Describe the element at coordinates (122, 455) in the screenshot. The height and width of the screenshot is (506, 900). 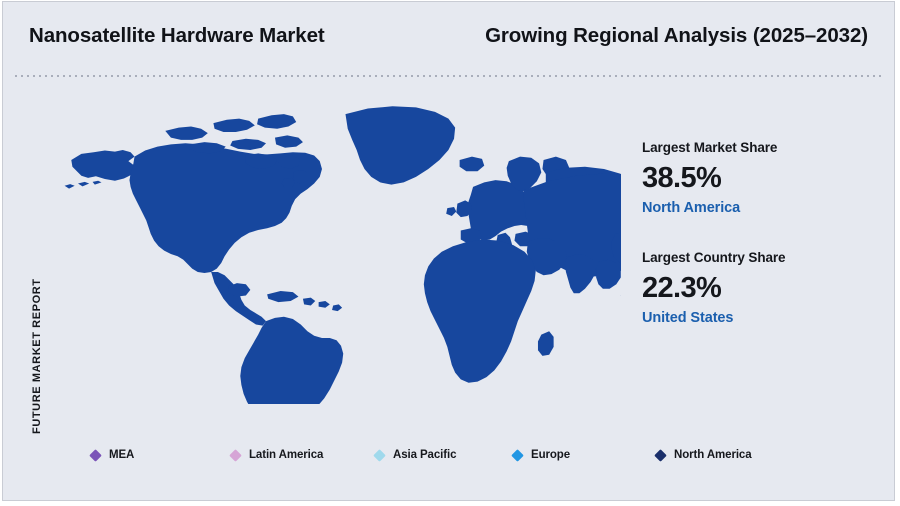
I see `legend-label-mea: MEA` at that location.